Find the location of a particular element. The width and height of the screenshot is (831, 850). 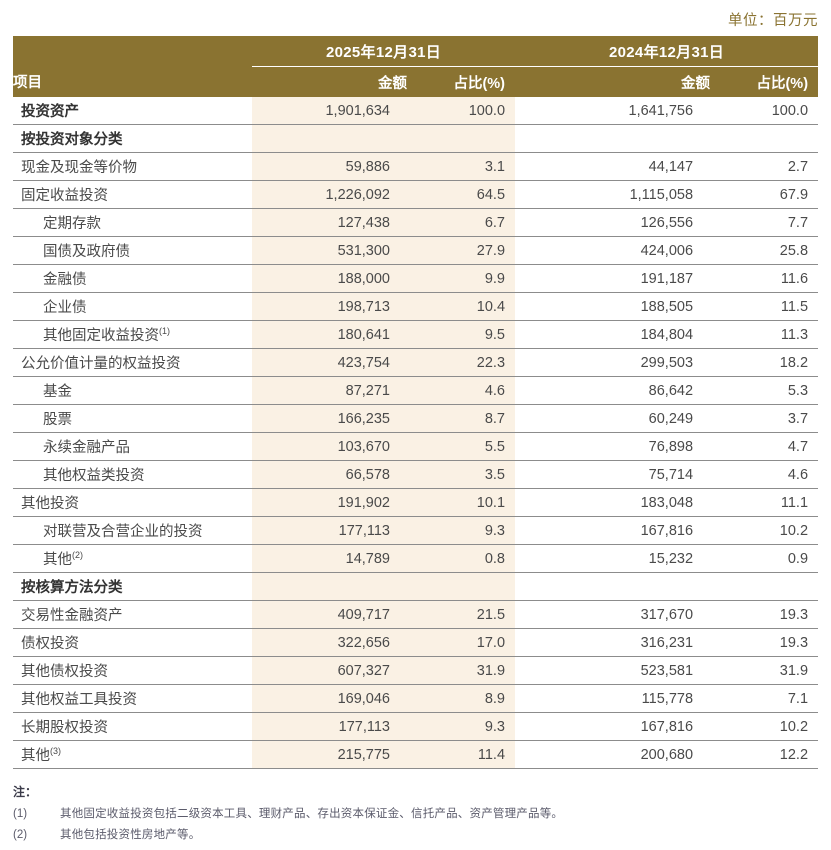

row-amount-2025: 191,902 is located at coordinates (329, 502).